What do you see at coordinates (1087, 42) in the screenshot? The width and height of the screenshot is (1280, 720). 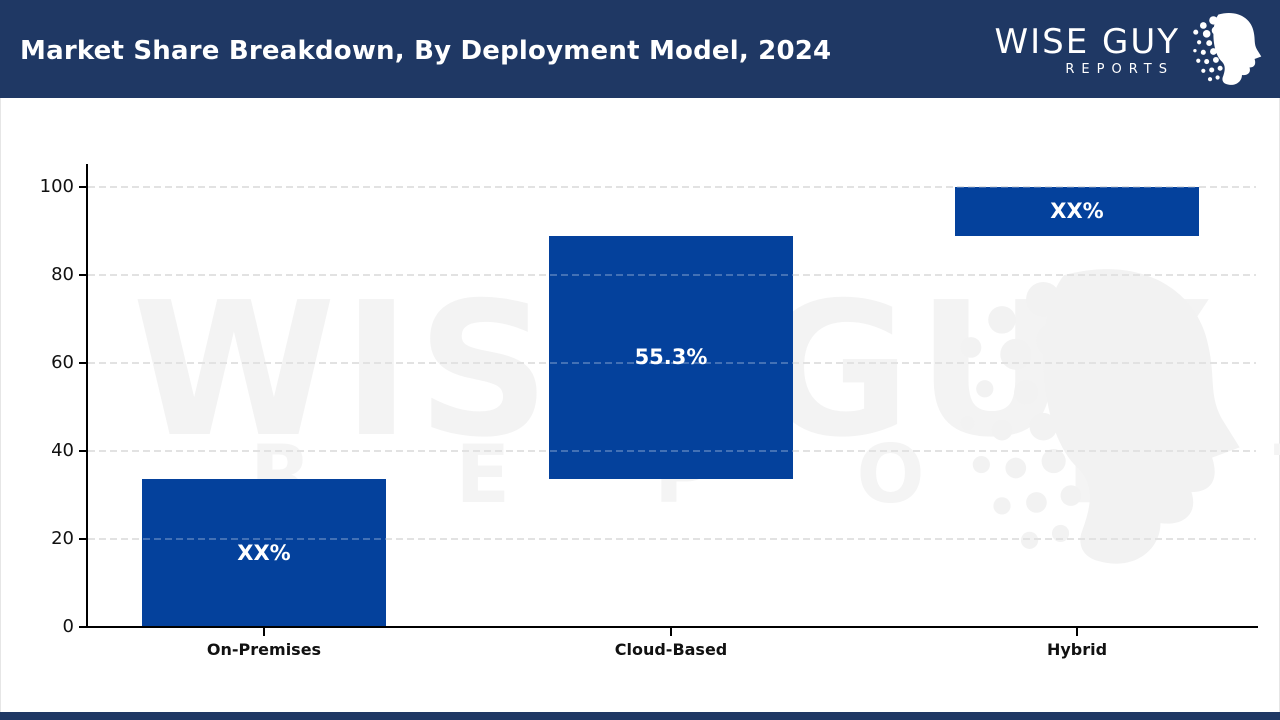 I see `logo-wiseguy-text: WISE GUY` at bounding box center [1087, 42].